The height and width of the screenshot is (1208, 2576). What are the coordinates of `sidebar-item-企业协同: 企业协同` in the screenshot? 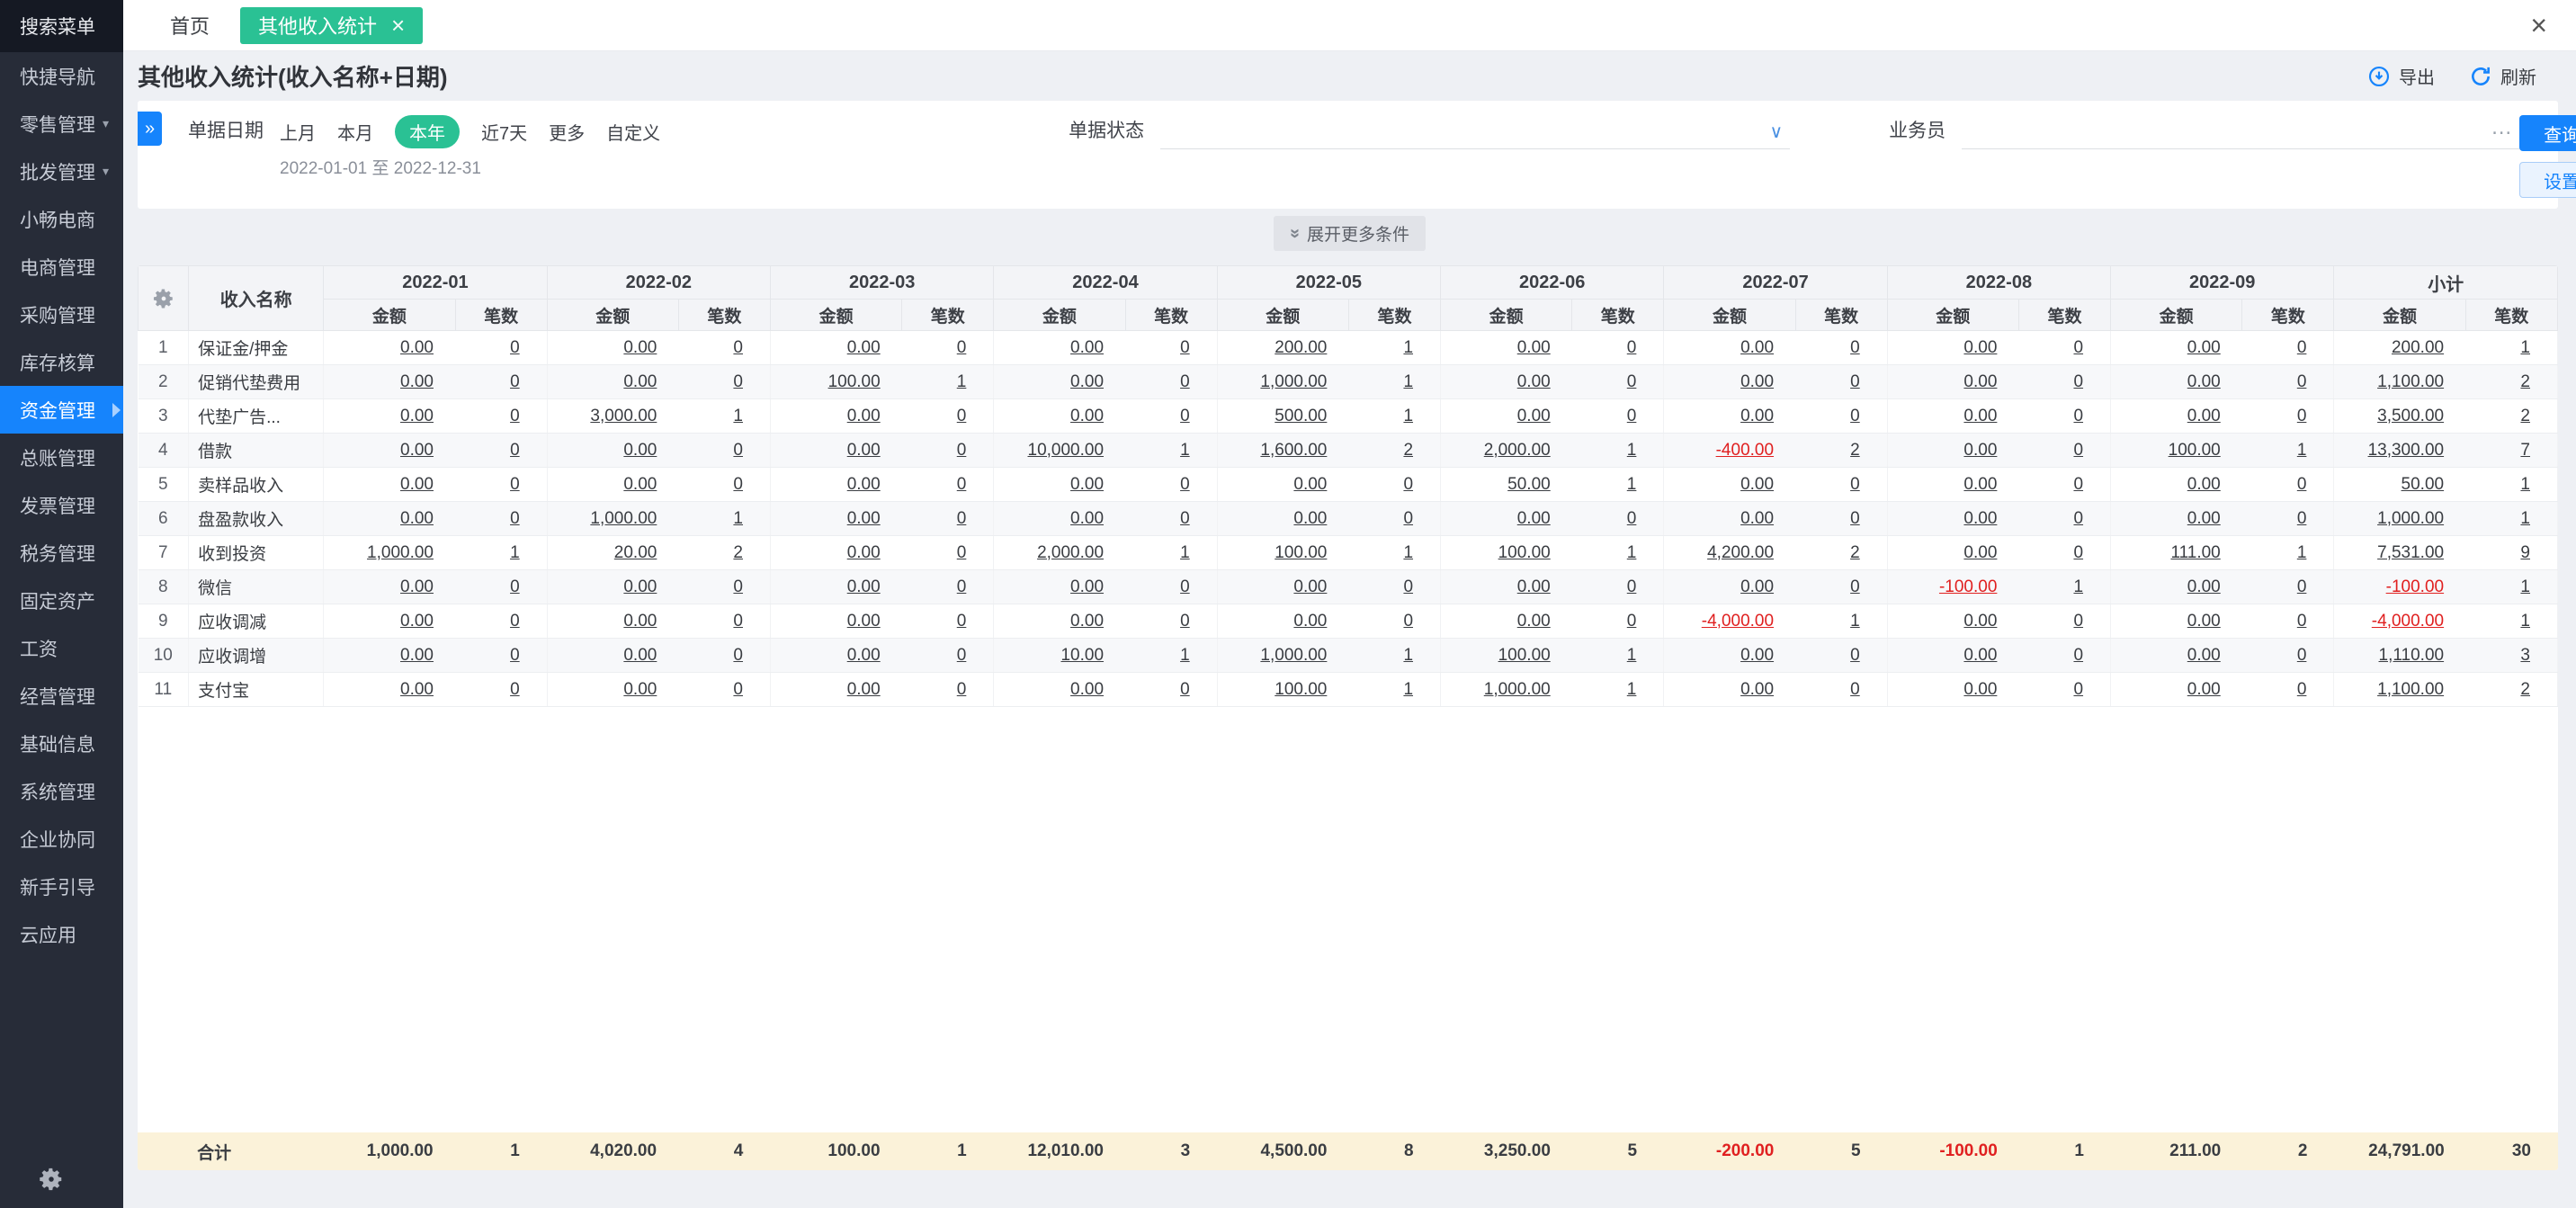 It's located at (61, 839).